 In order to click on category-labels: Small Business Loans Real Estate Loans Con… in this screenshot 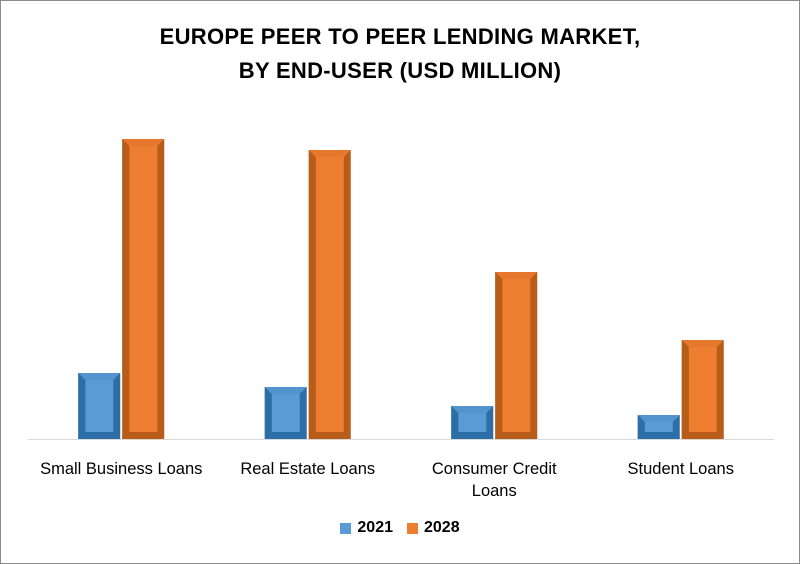, I will do `click(387, 480)`.